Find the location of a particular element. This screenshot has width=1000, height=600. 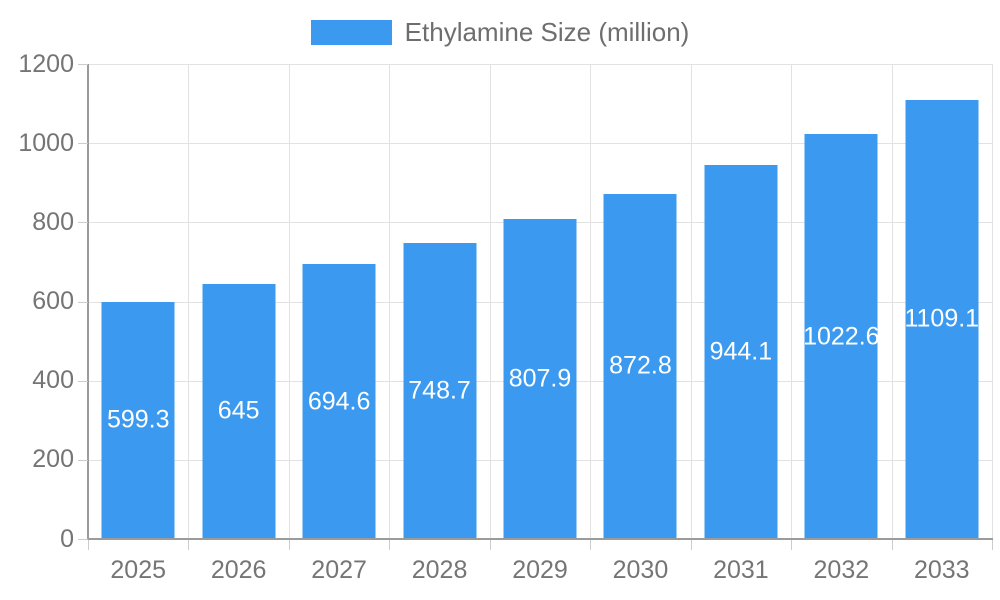

bar-value-label: 807.9 is located at coordinates (540, 378).